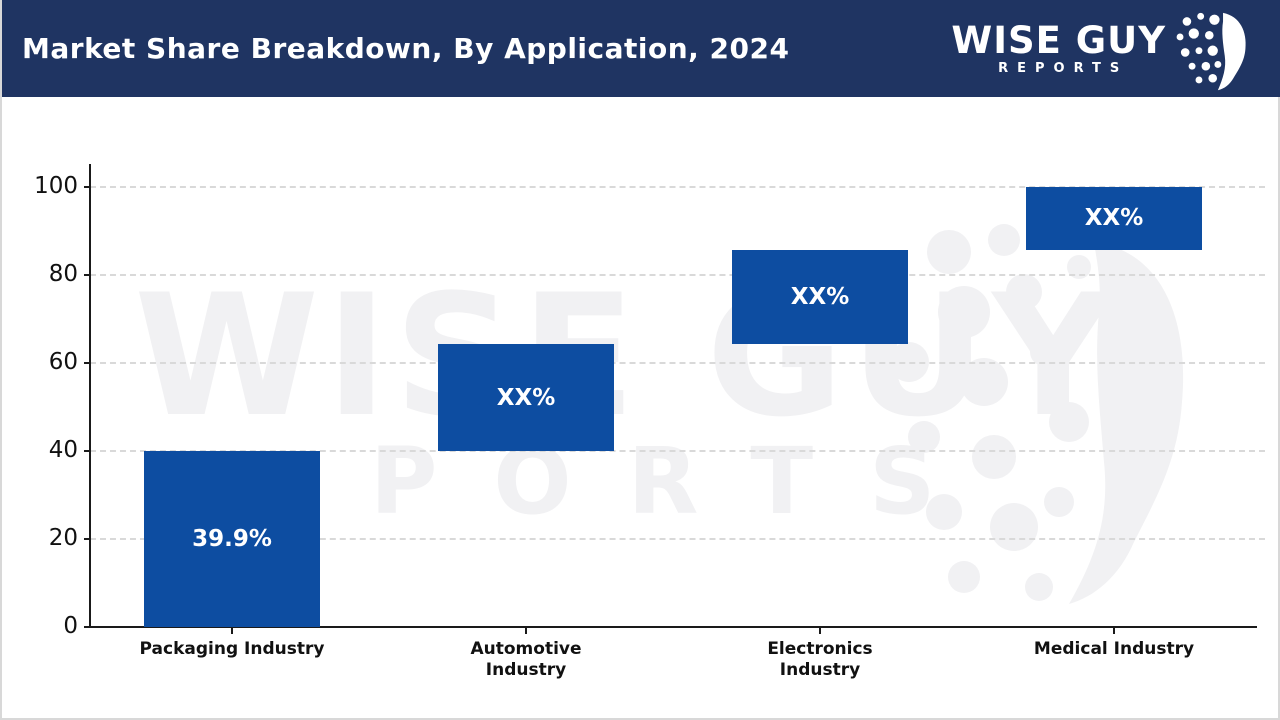 This screenshot has height=720, width=1280. Describe the element at coordinates (90, 396) in the screenshot. I see `y-axis-line` at that location.